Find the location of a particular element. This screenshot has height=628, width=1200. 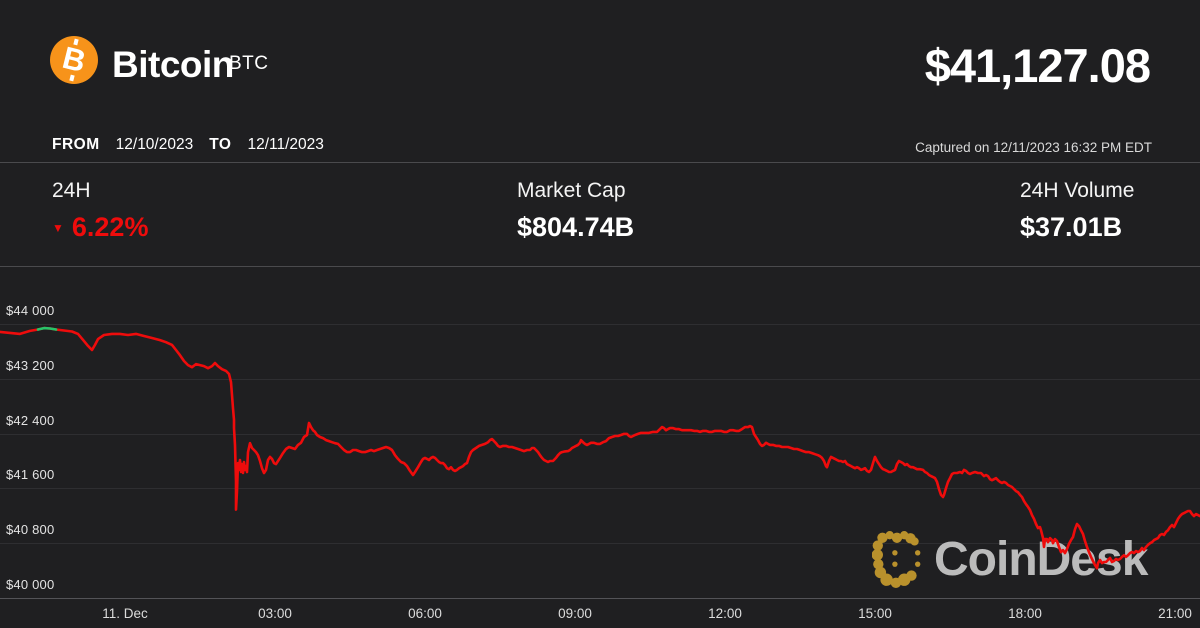

x-axis-label: 21:00 is located at coordinates (1175, 613).